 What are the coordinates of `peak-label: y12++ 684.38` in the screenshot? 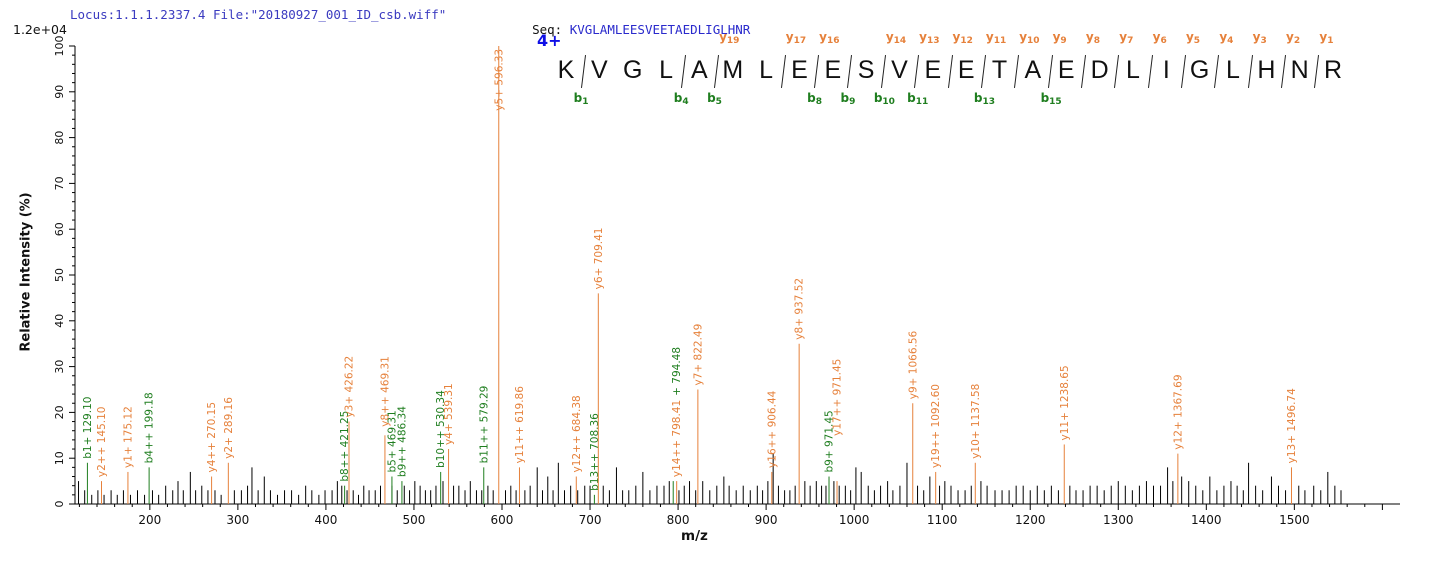 It's located at (577, 433).